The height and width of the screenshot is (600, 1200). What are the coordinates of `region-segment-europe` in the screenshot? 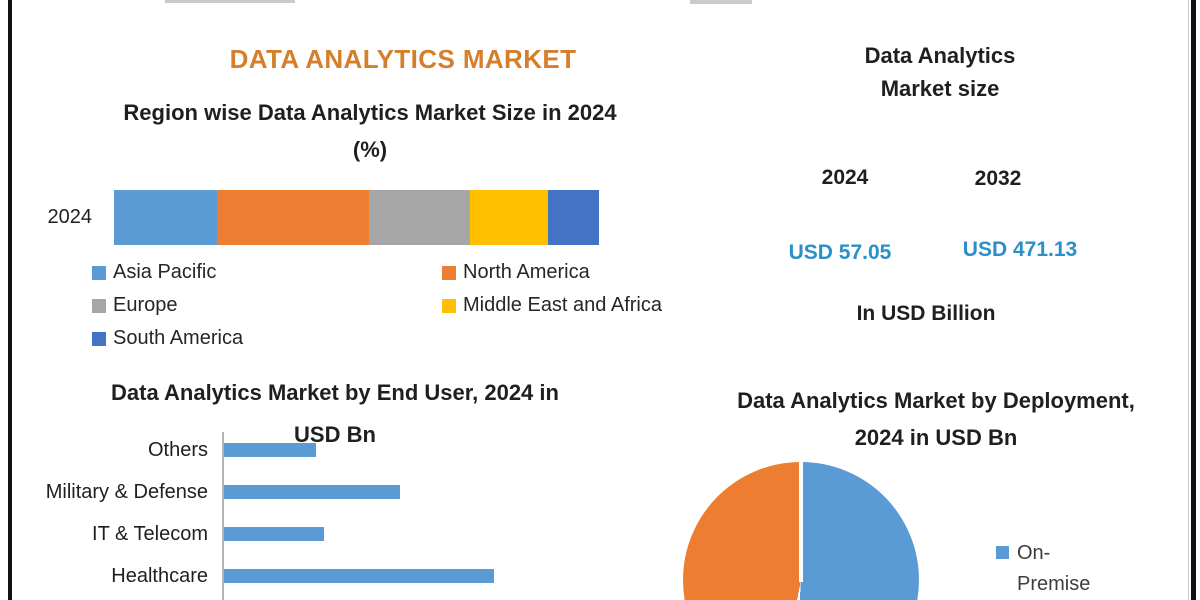 It's located at (419, 217).